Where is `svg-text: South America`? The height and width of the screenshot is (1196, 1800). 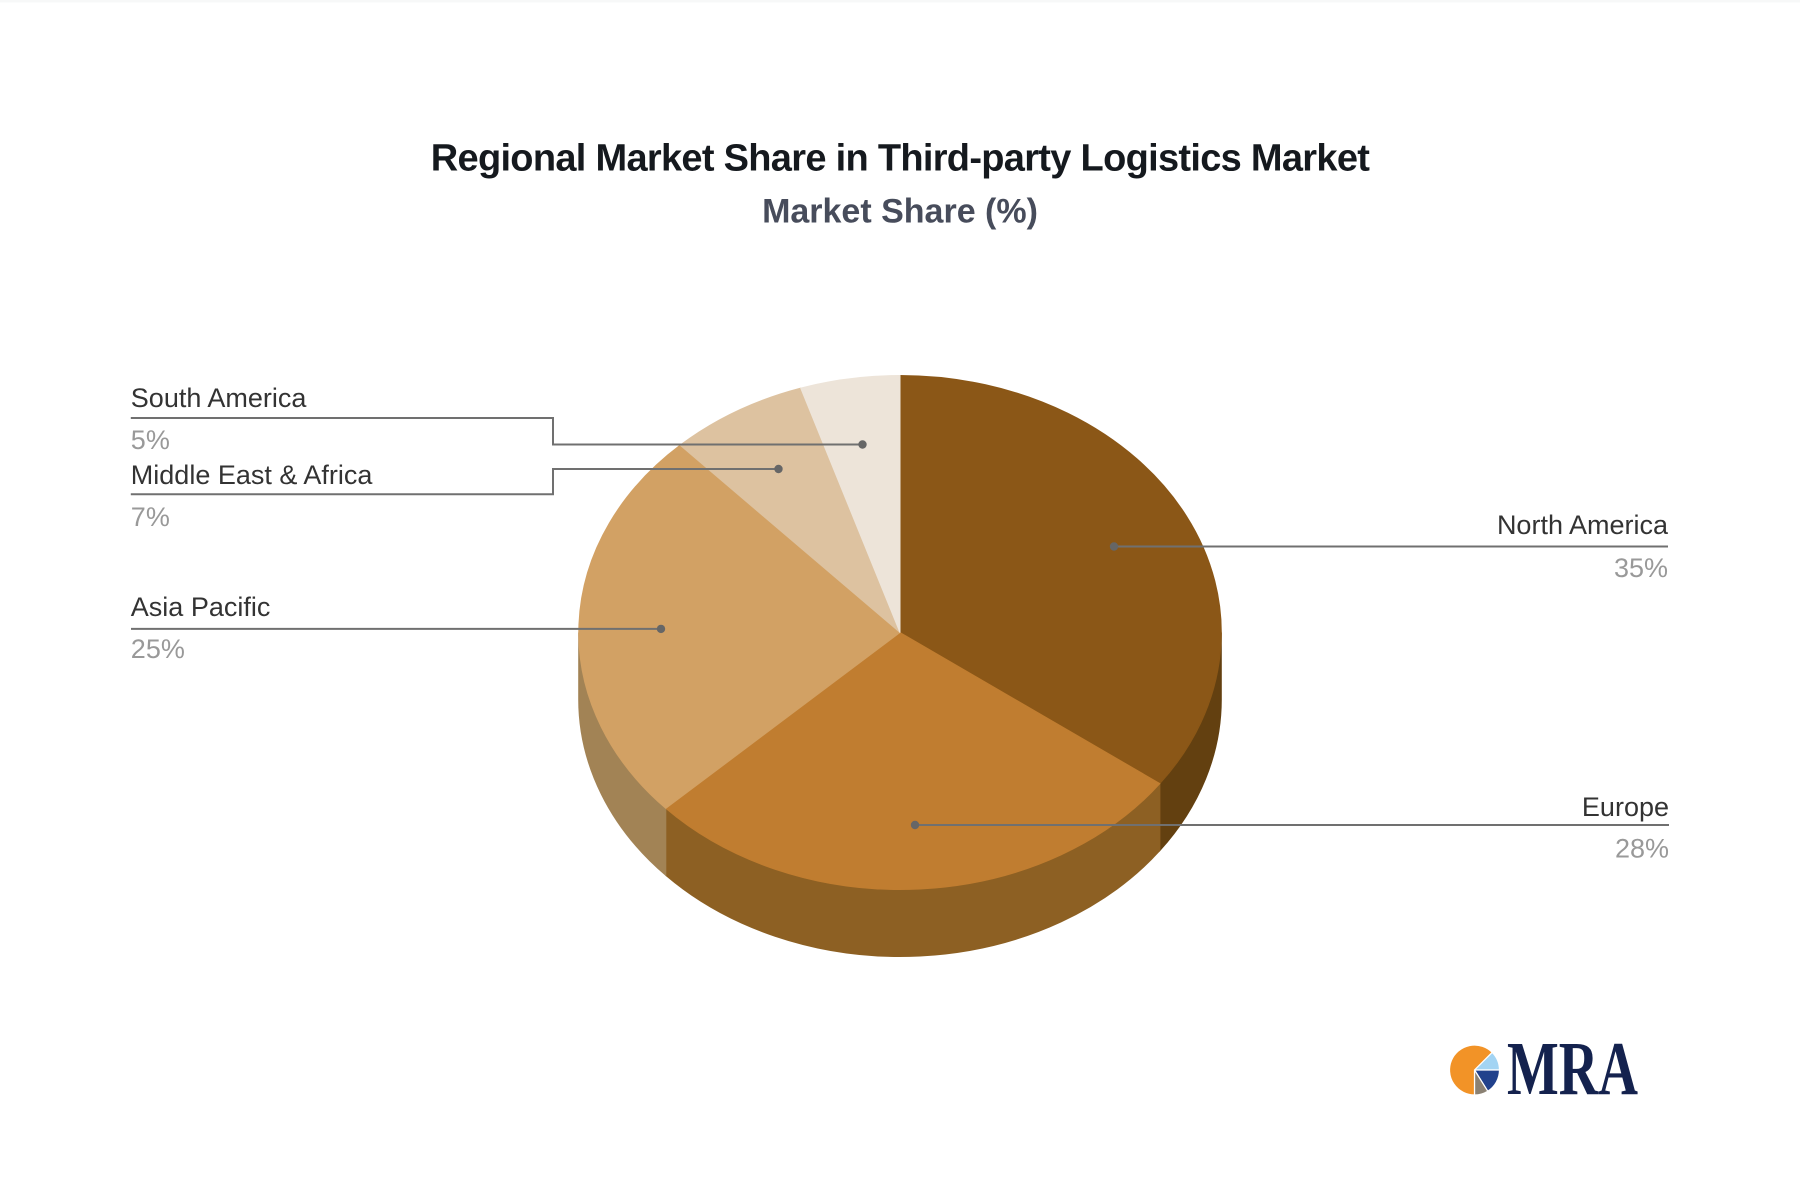 svg-text: South America is located at coordinates (219, 398).